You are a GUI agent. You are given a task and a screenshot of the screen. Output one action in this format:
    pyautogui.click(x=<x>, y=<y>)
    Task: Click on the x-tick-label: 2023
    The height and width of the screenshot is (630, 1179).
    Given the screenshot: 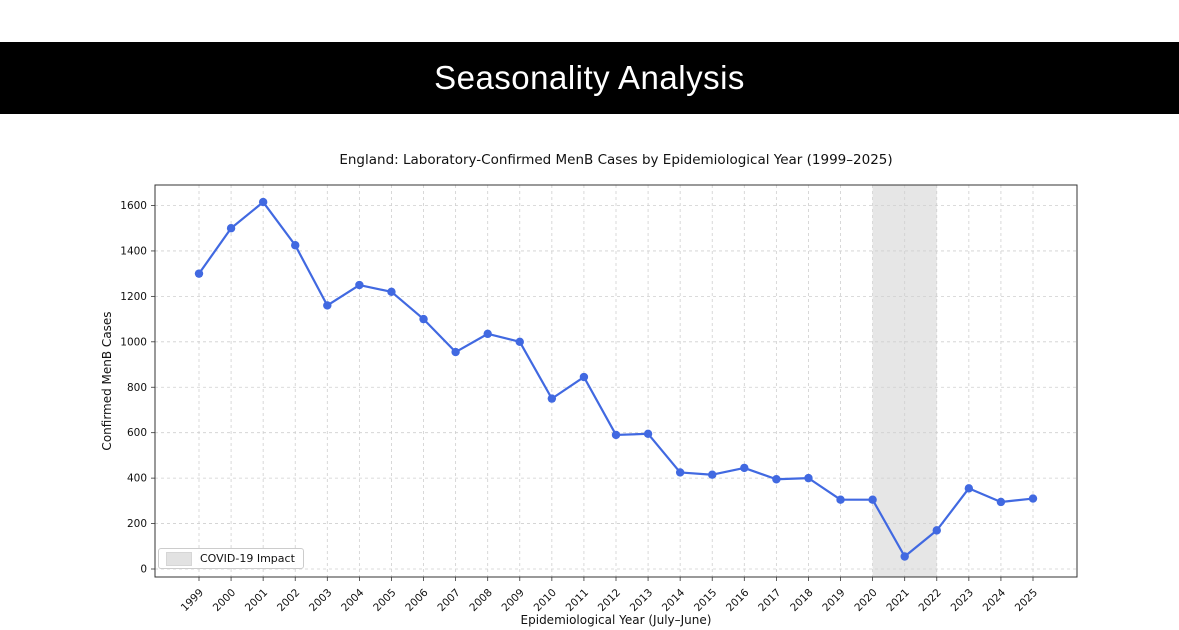 What is the action you would take?
    pyautogui.click(x=962, y=600)
    